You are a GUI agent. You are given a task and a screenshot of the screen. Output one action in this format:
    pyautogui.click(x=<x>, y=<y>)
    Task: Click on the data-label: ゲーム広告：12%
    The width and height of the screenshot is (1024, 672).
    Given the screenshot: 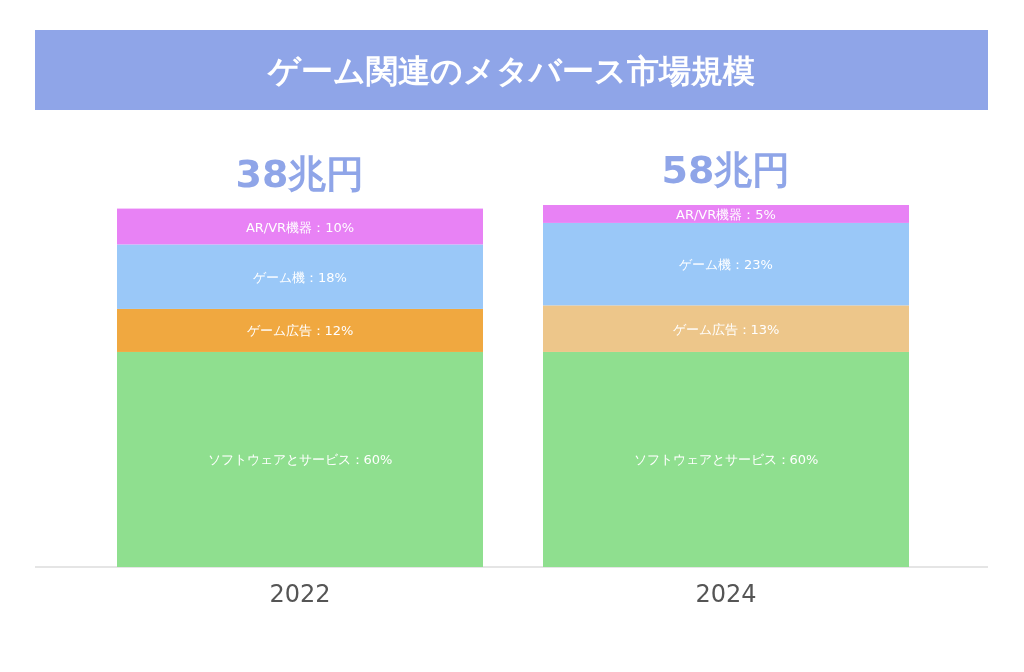 What is the action you would take?
    pyautogui.click(x=300, y=331)
    